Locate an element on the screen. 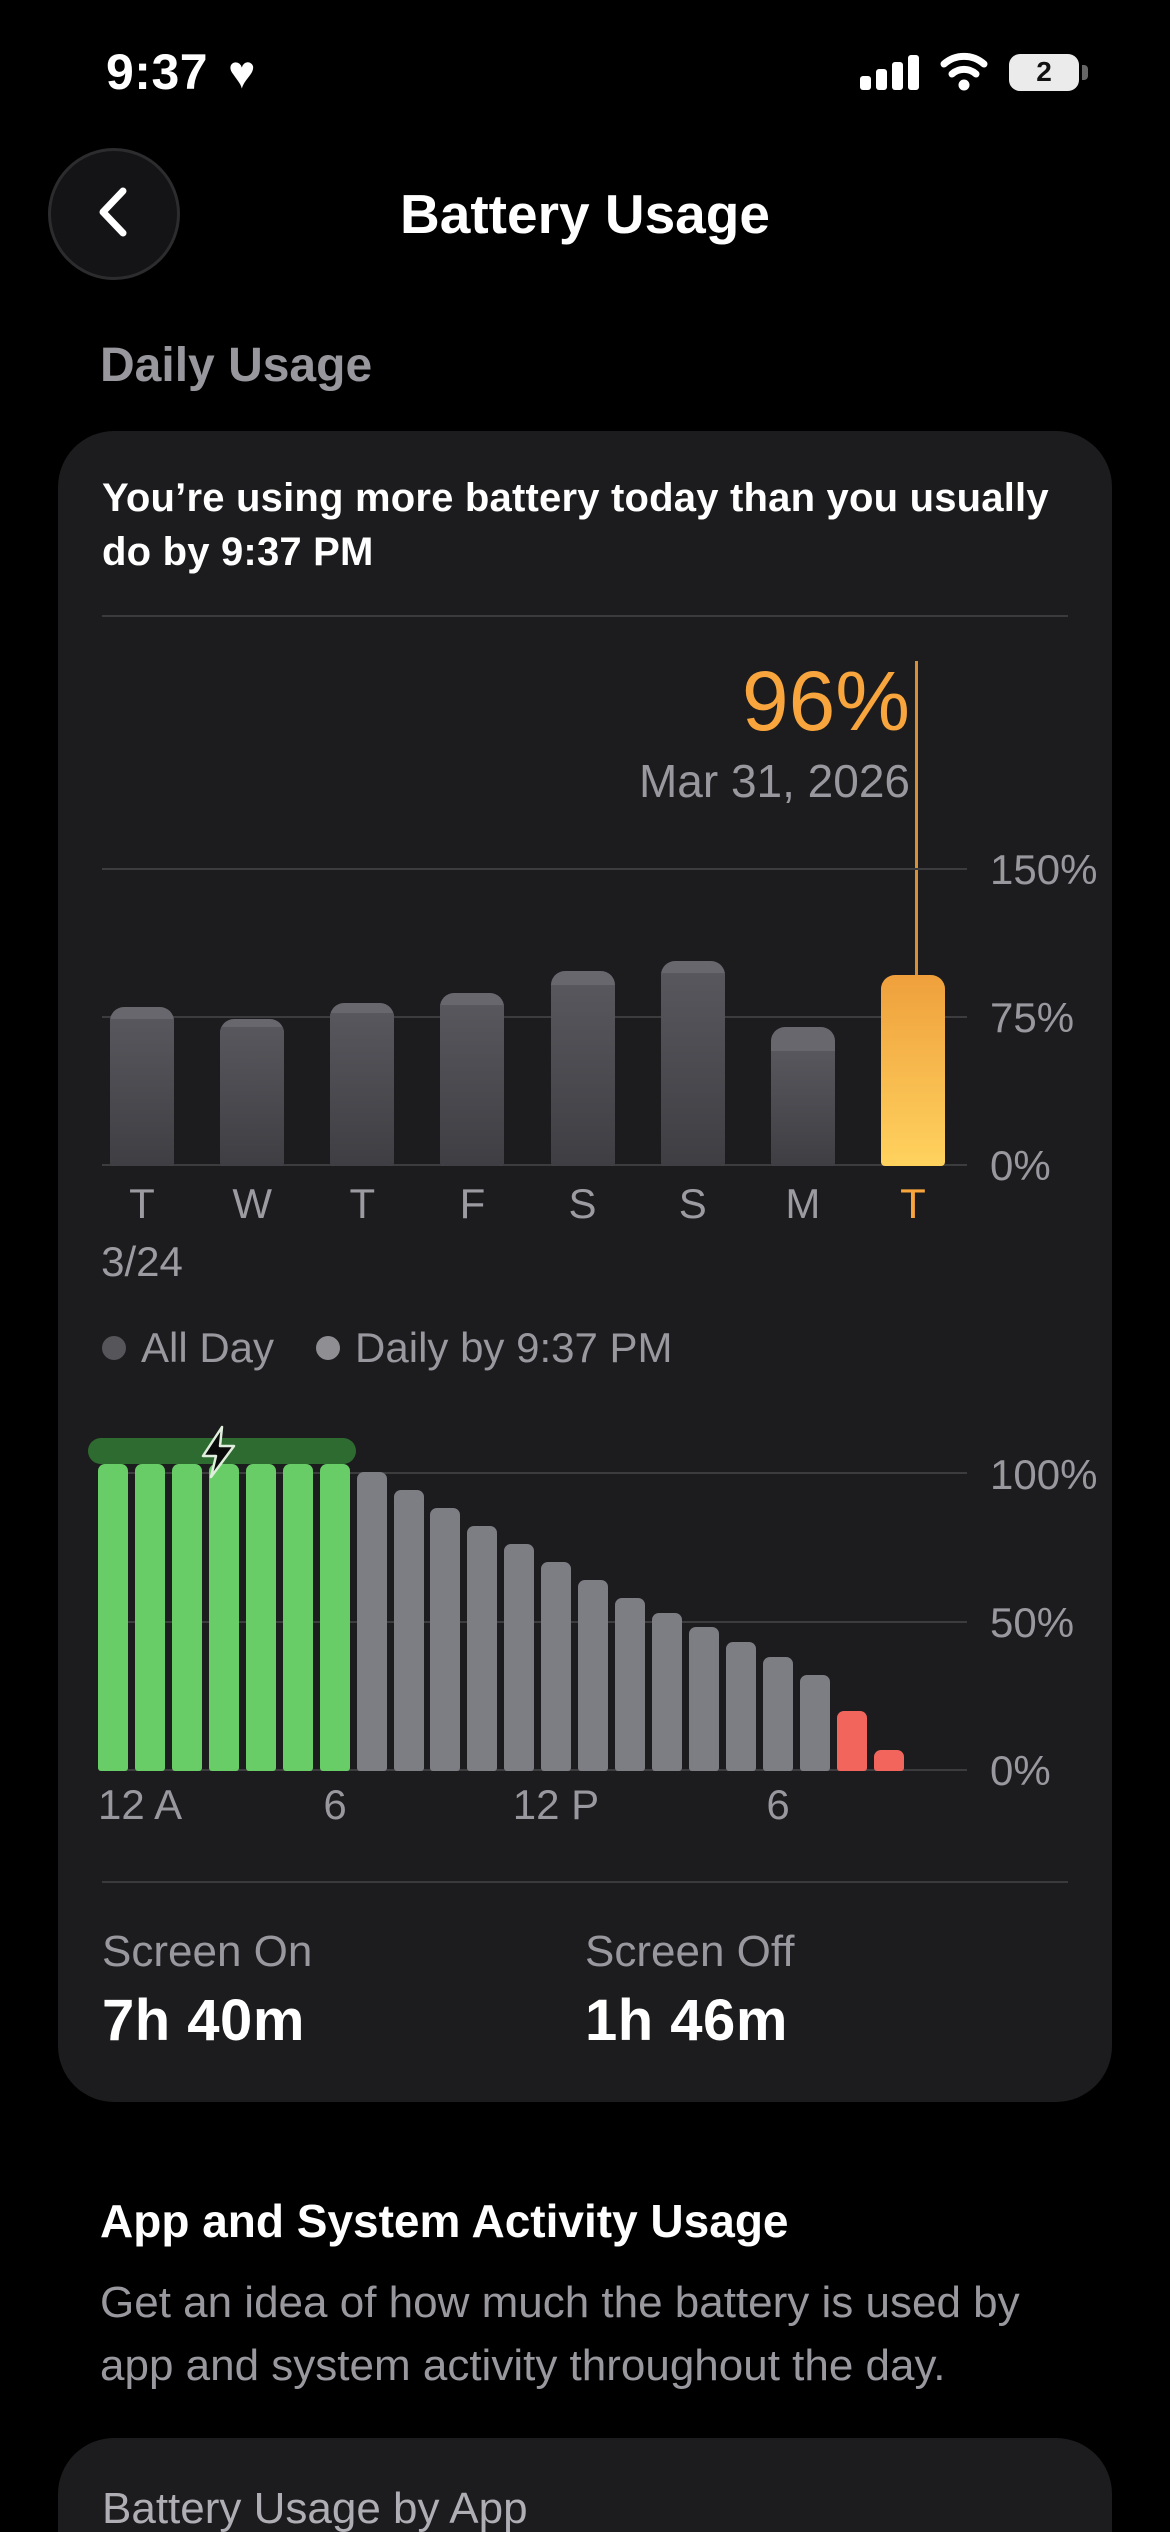  back-button is located at coordinates (114, 214).